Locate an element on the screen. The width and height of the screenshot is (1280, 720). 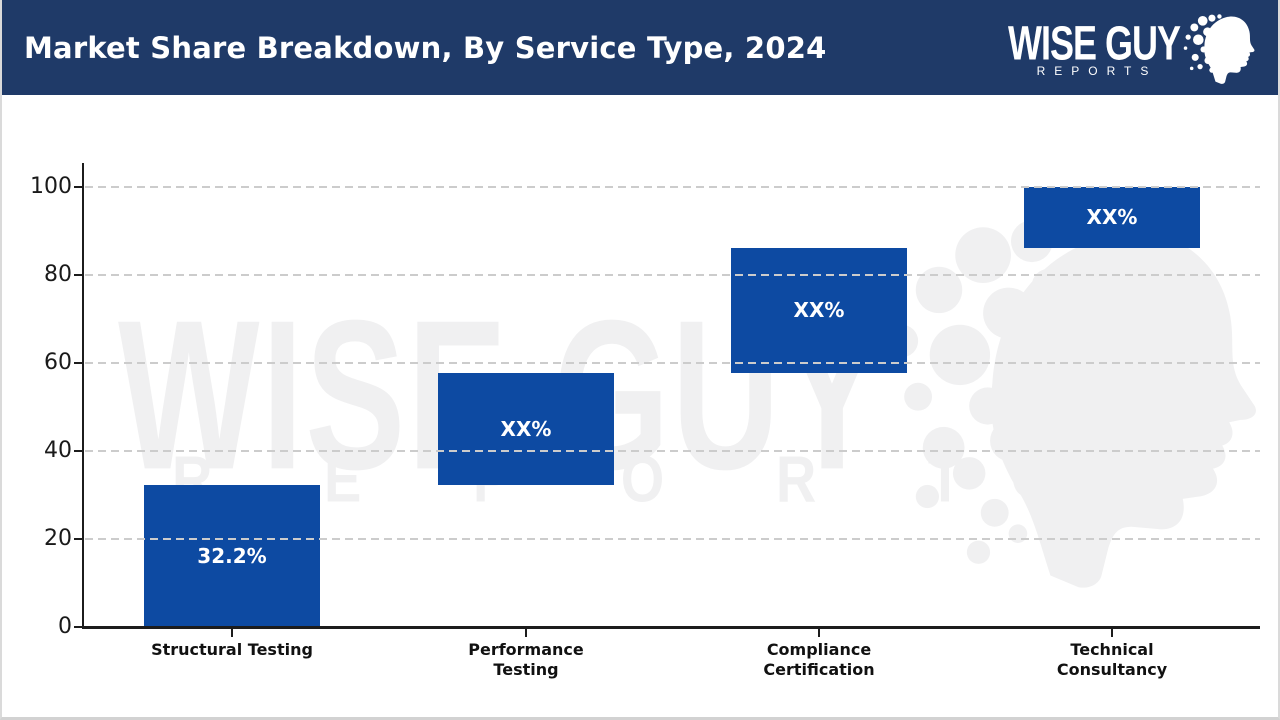
x-tick-label-1: Structural Testing is located at coordinates (232, 649).